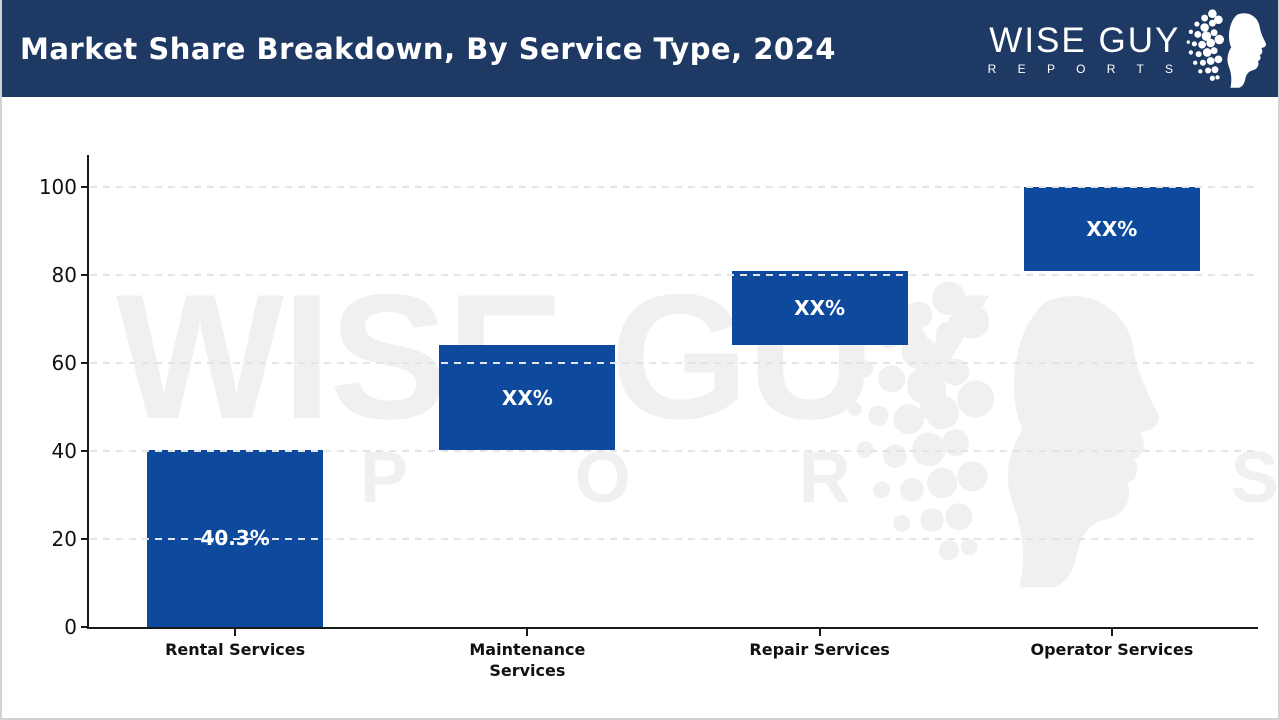 This screenshot has width=1280, height=720. I want to click on brand-subtitle: R E P O R T S, so click(1084, 69).